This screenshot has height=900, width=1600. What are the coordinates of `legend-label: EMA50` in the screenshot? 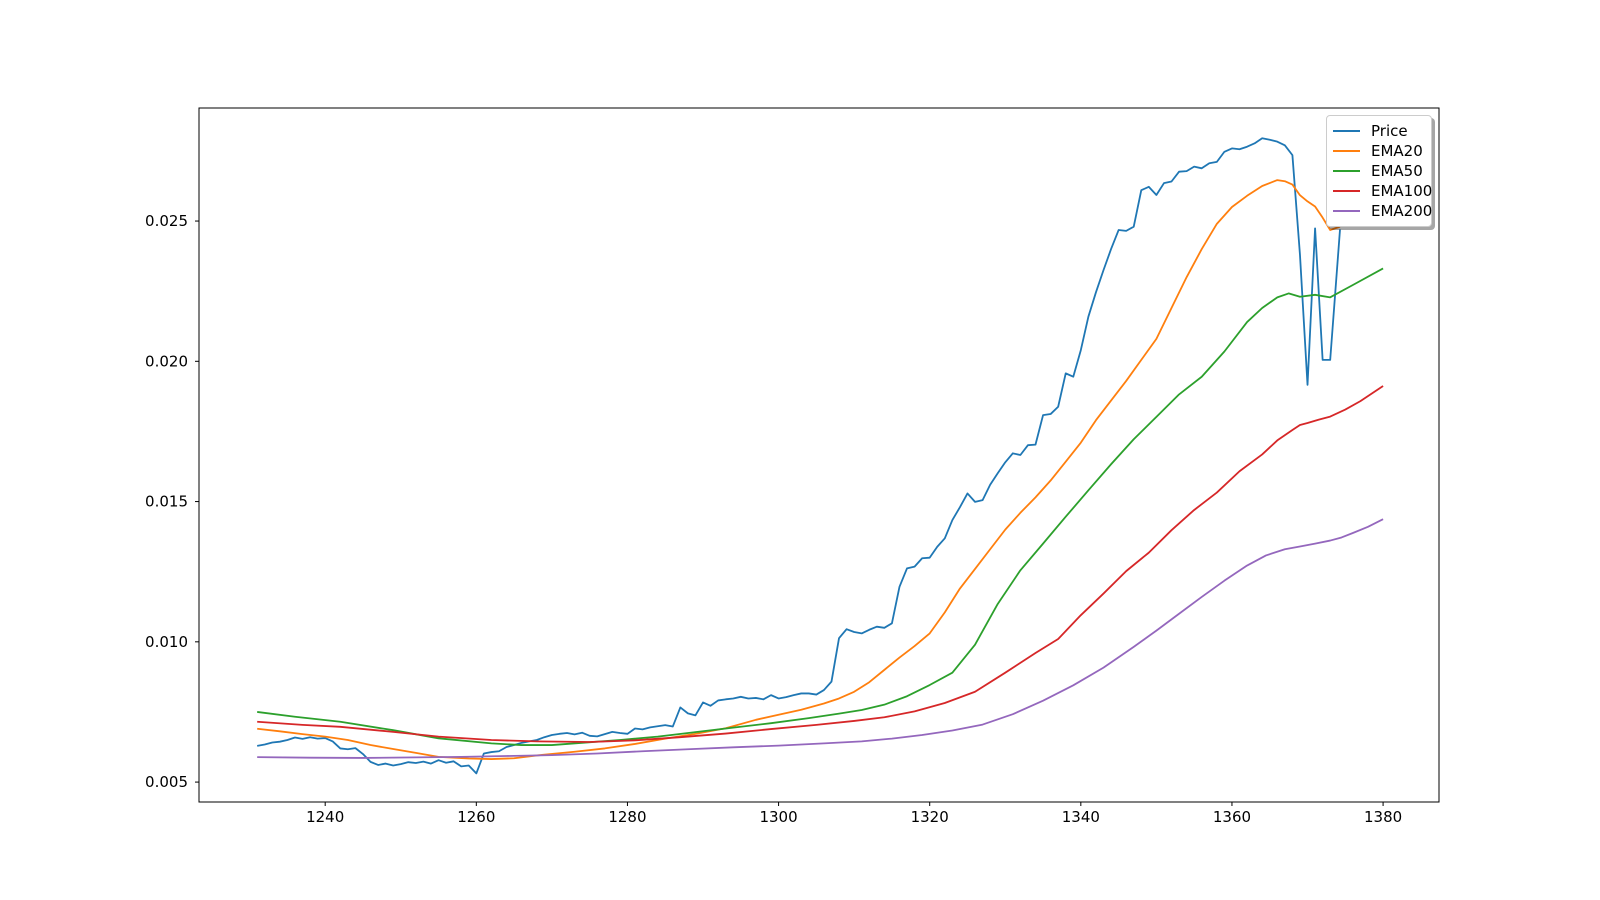 It's located at (1397, 171).